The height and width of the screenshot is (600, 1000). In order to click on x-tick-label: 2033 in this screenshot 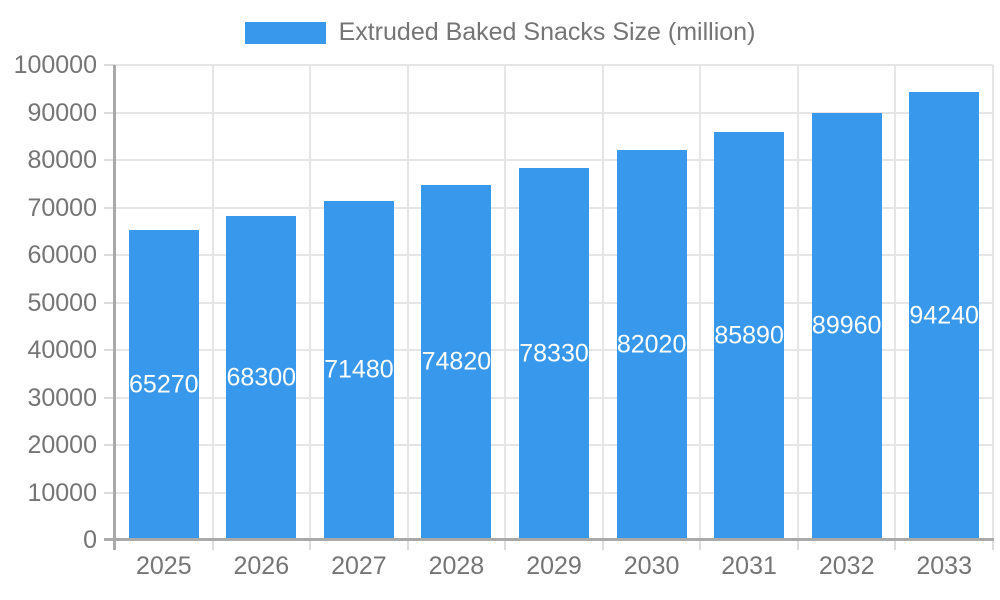, I will do `click(944, 566)`.